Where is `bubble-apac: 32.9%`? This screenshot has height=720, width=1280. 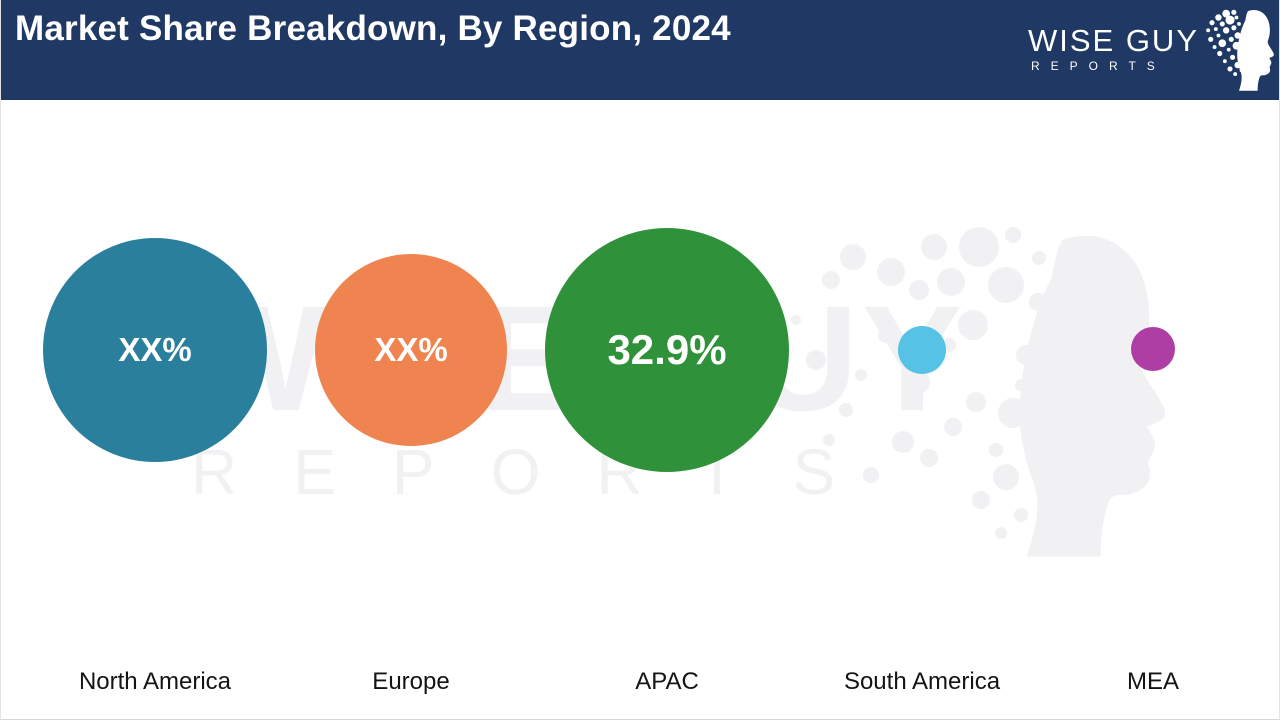 bubble-apac: 32.9% is located at coordinates (667, 350).